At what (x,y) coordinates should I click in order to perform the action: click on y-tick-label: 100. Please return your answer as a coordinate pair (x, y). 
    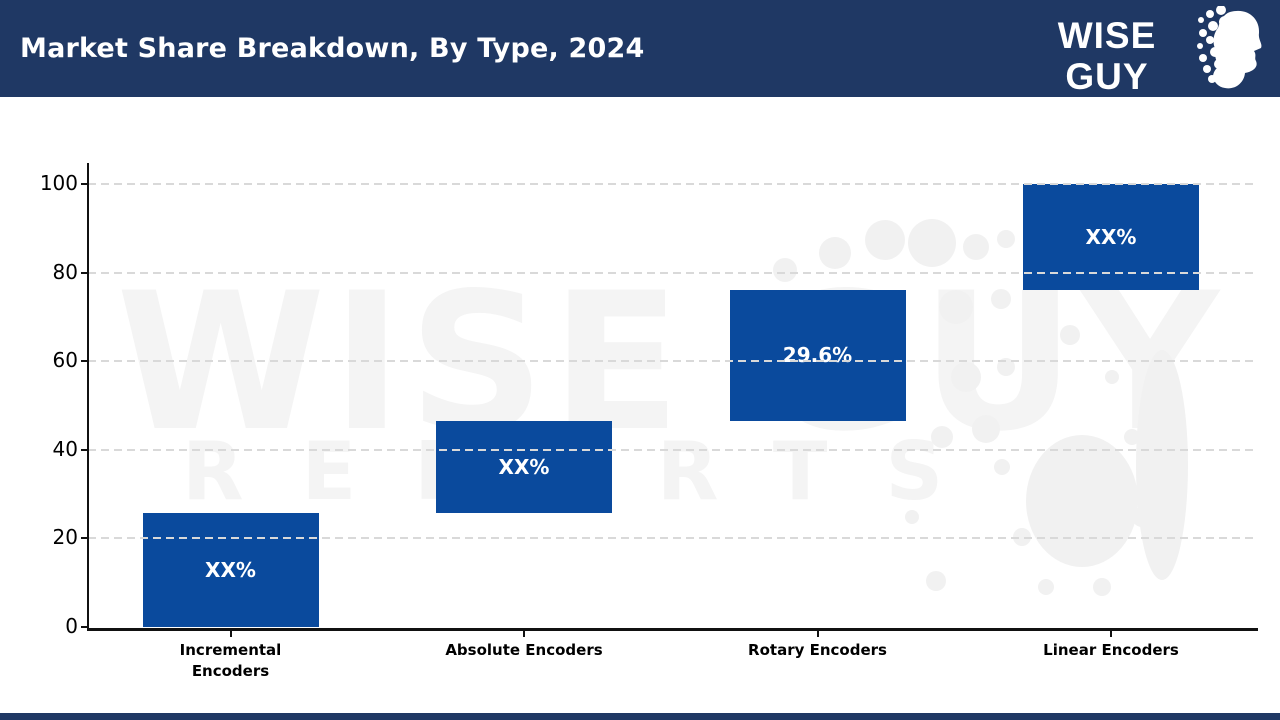
    Looking at the image, I should click on (58, 183).